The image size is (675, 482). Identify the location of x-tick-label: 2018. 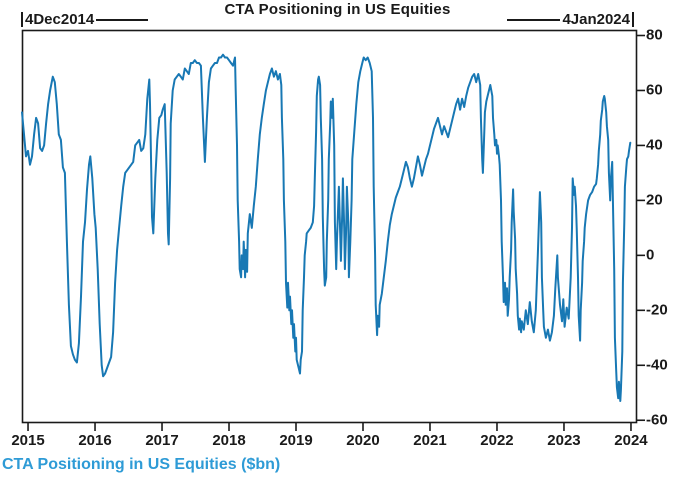
(229, 440).